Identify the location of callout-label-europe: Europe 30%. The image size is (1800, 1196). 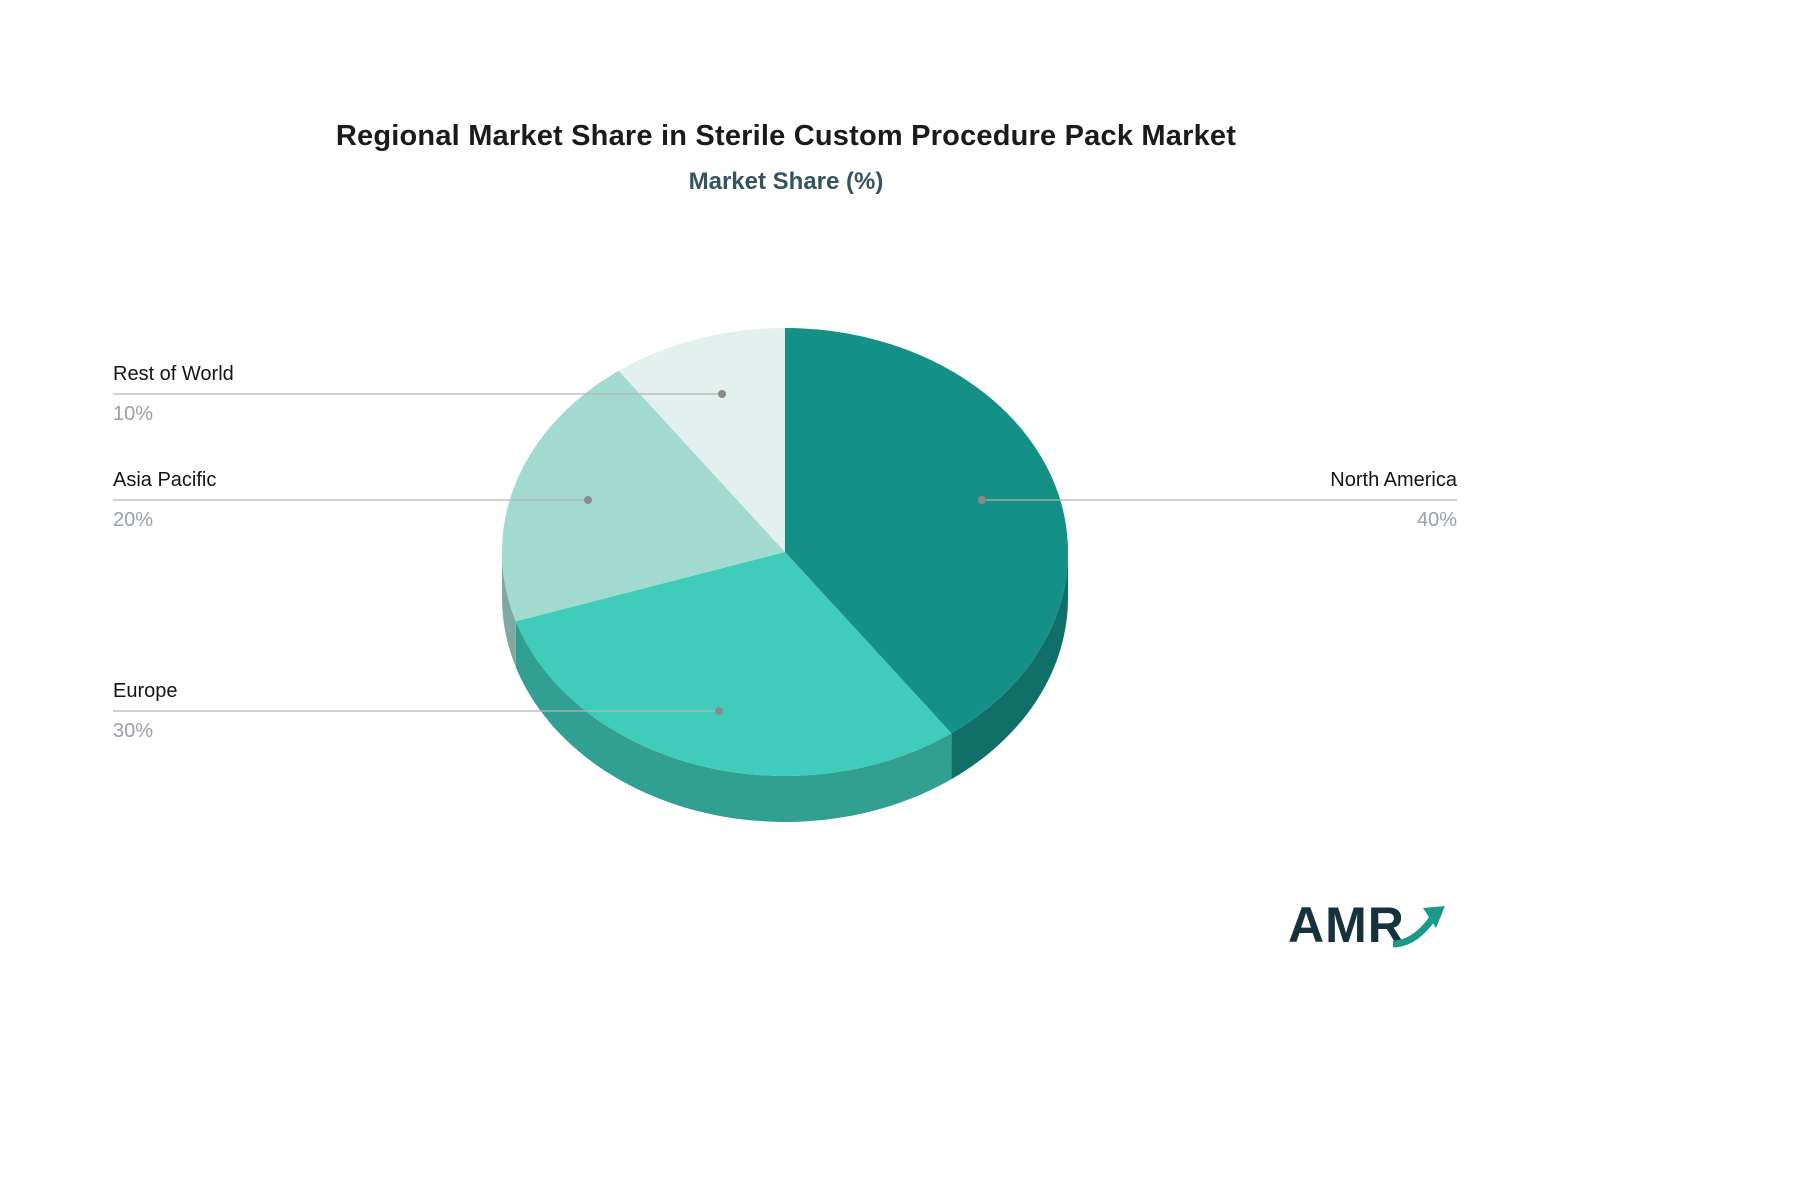
(145, 711).